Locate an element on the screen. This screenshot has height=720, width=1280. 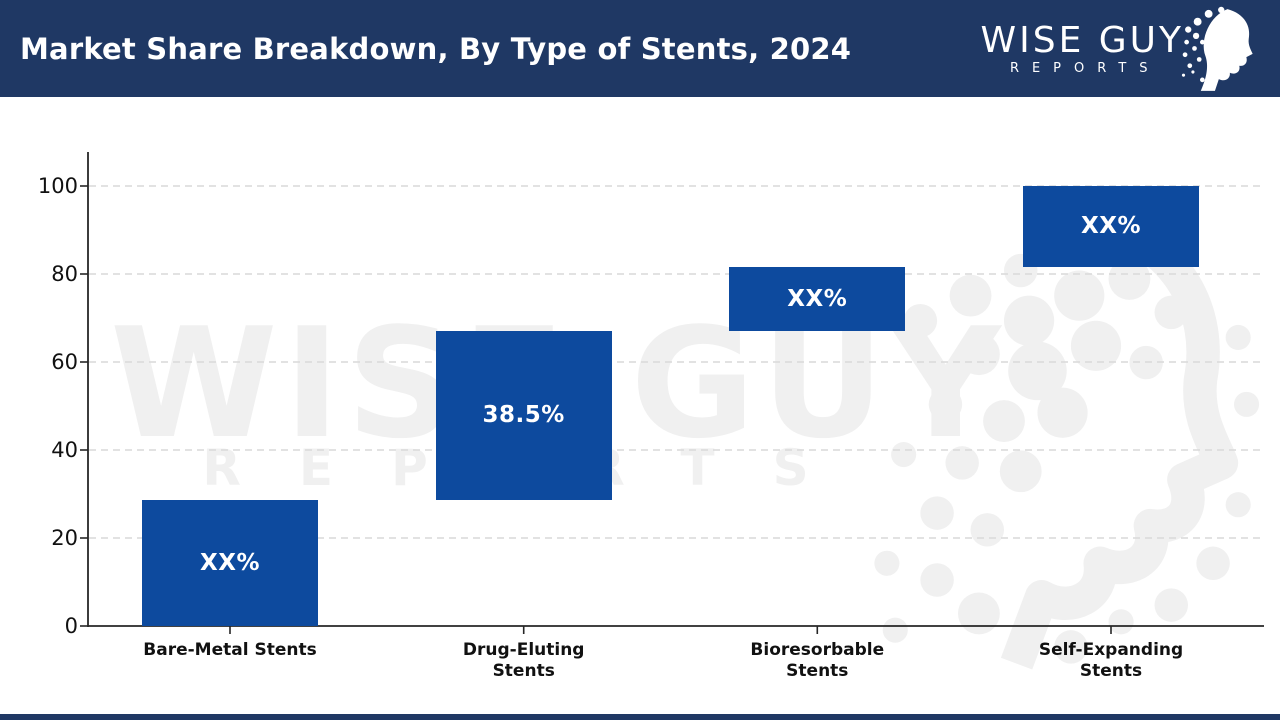
logo-line2: REPORTS is located at coordinates (1085, 68).